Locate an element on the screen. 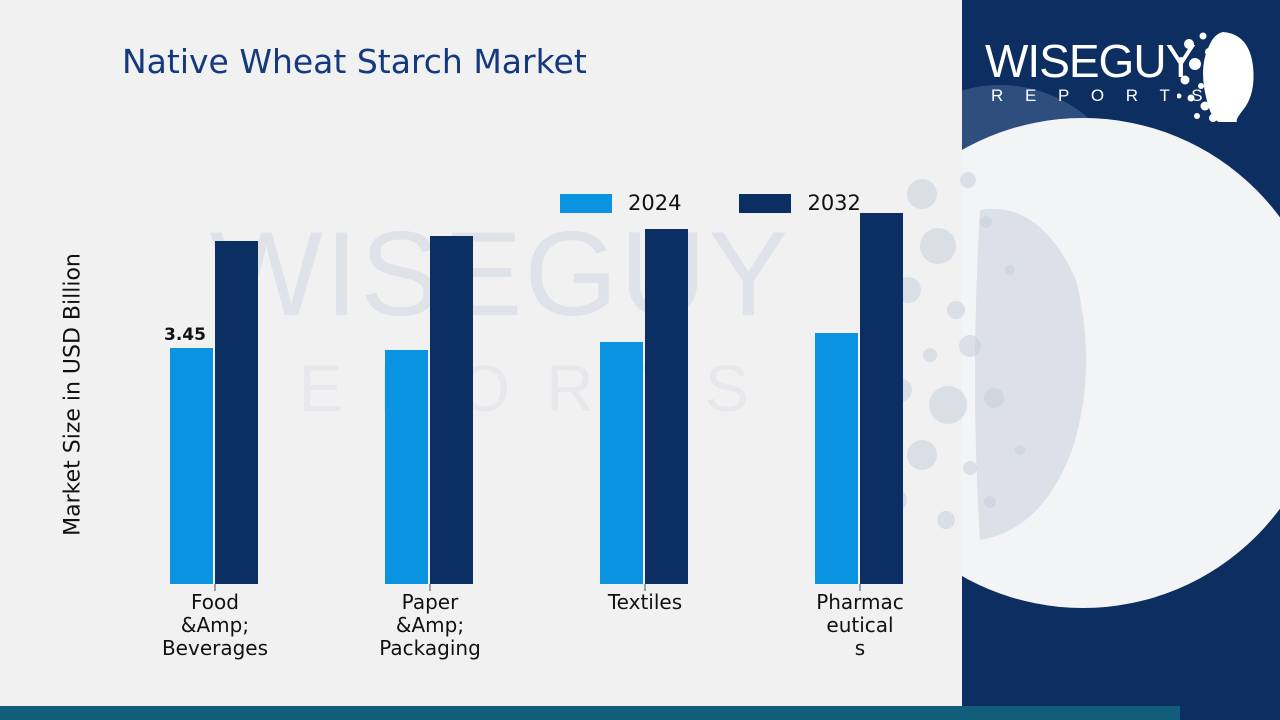 This screenshot has height=720, width=1280. logo-secondary-text: R E P O R T S is located at coordinates (1101, 95).